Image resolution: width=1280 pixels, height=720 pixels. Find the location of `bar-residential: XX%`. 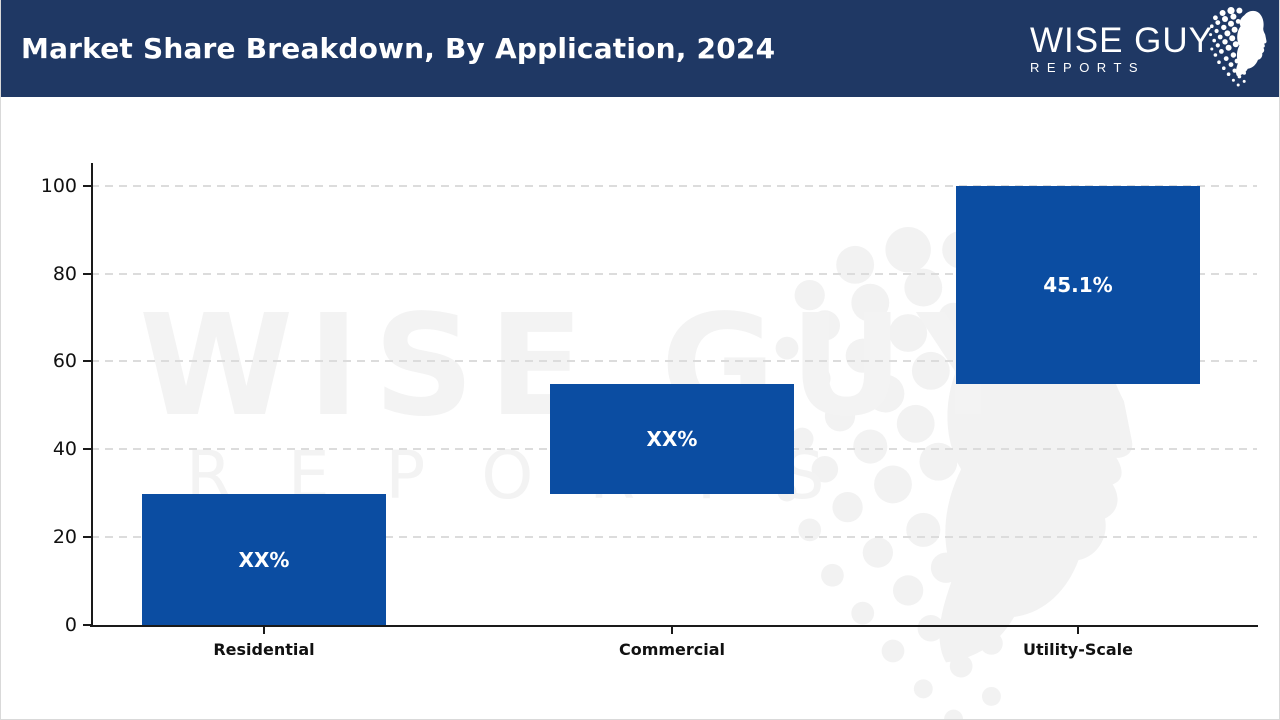

bar-residential: XX% is located at coordinates (264, 559).